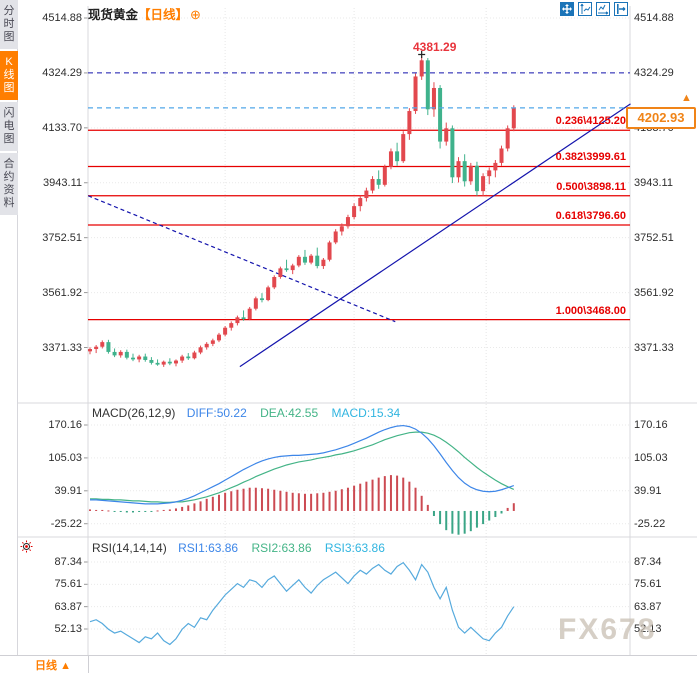  Describe the element at coordinates (281, 548) in the screenshot. I see `rsi2-value: RSI2:63.86` at that location.